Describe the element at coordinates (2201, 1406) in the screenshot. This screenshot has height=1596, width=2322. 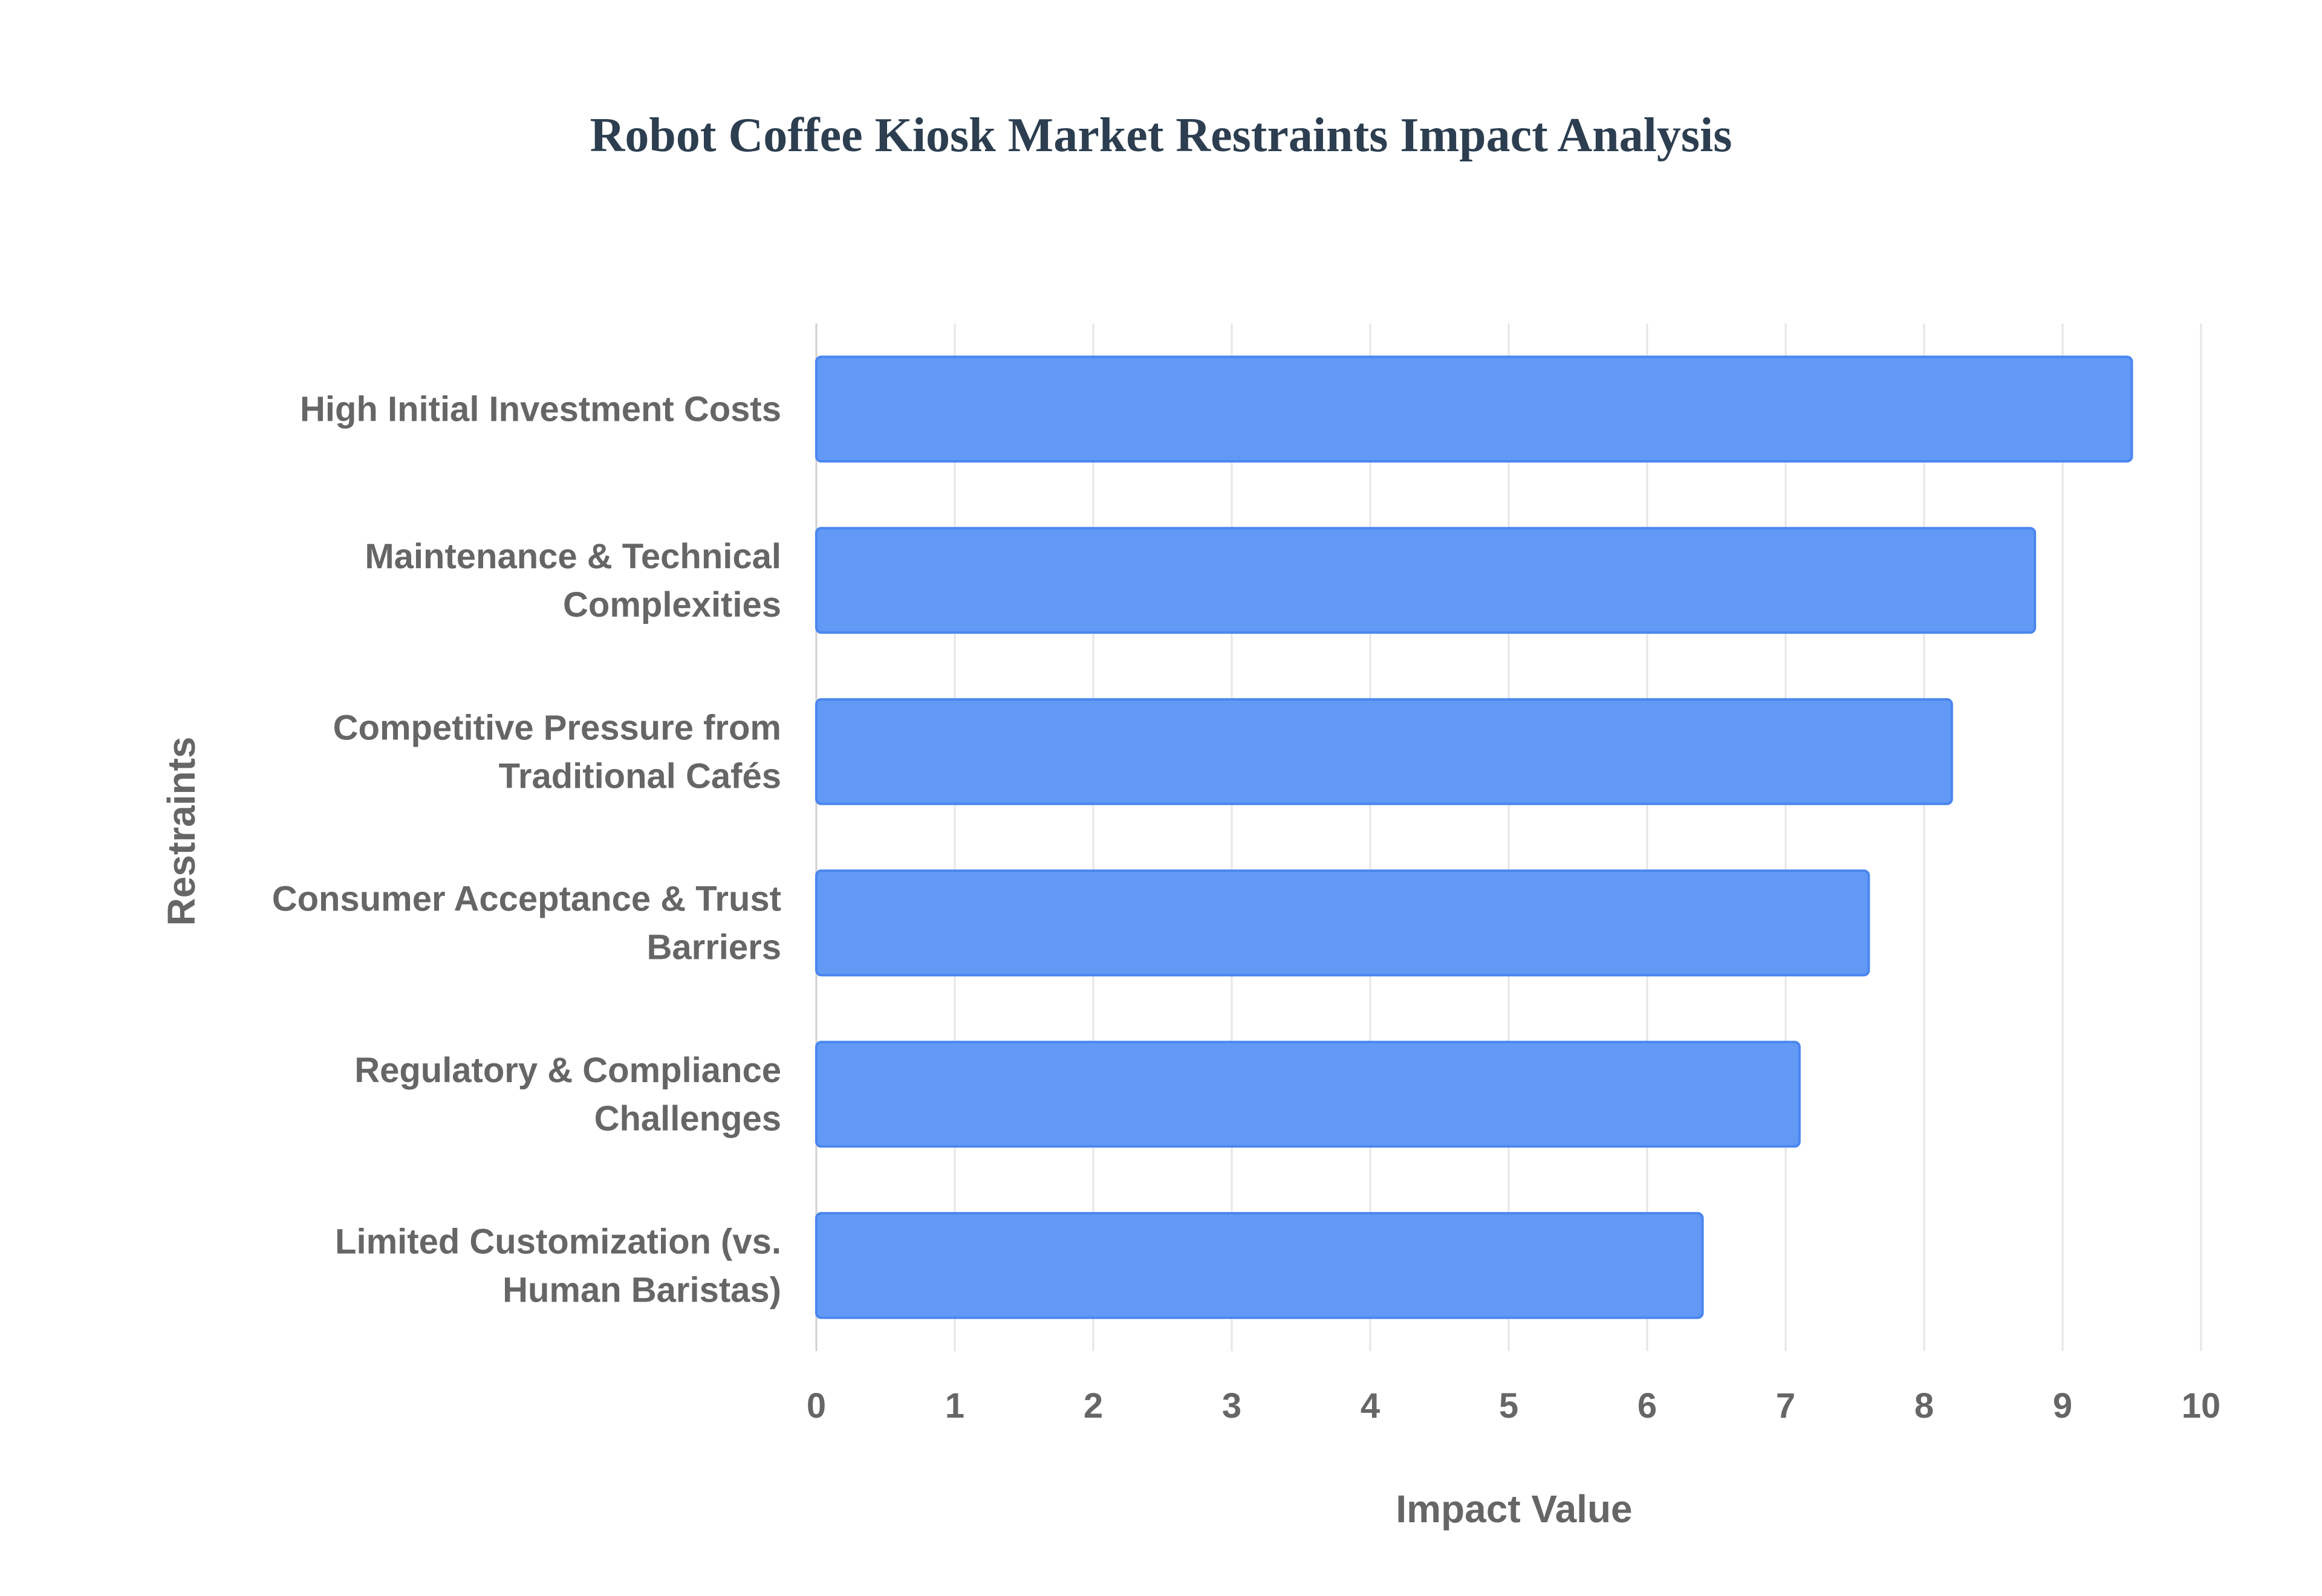
I see `x-tick-label: 10` at that location.